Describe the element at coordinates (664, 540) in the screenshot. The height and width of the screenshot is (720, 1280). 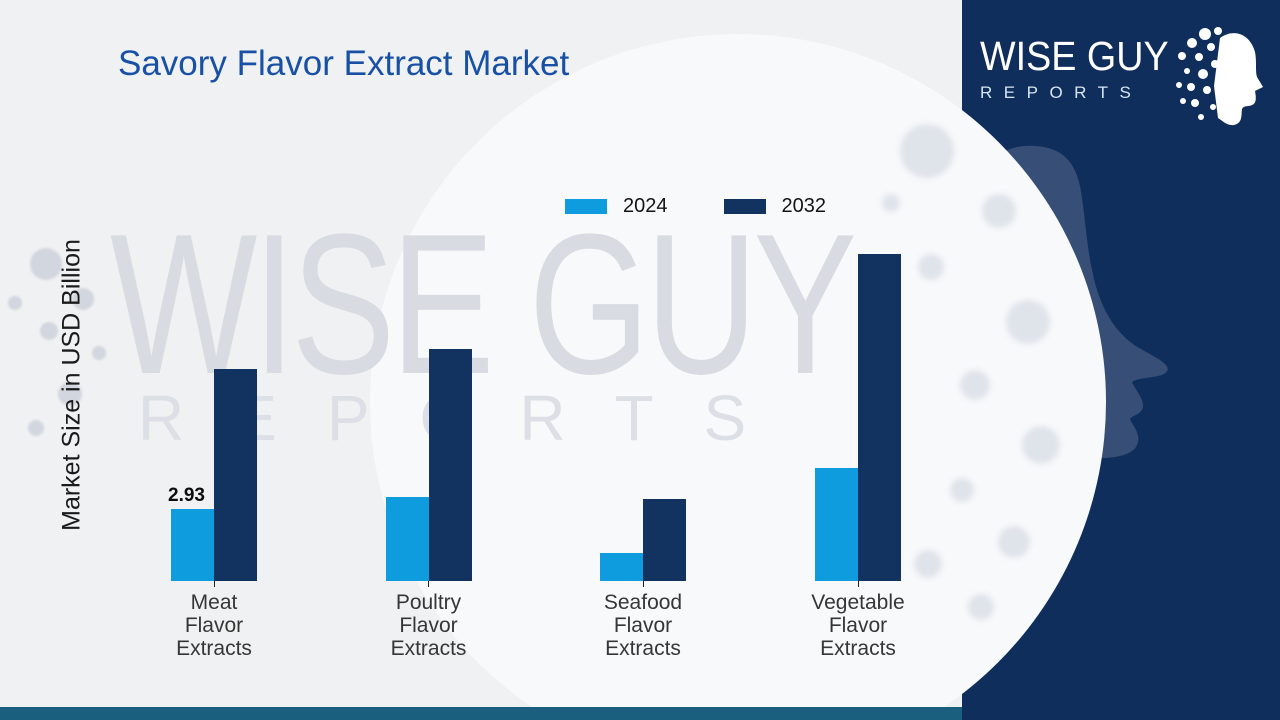
I see `bar-2032-seafood-flavor-extracts` at that location.